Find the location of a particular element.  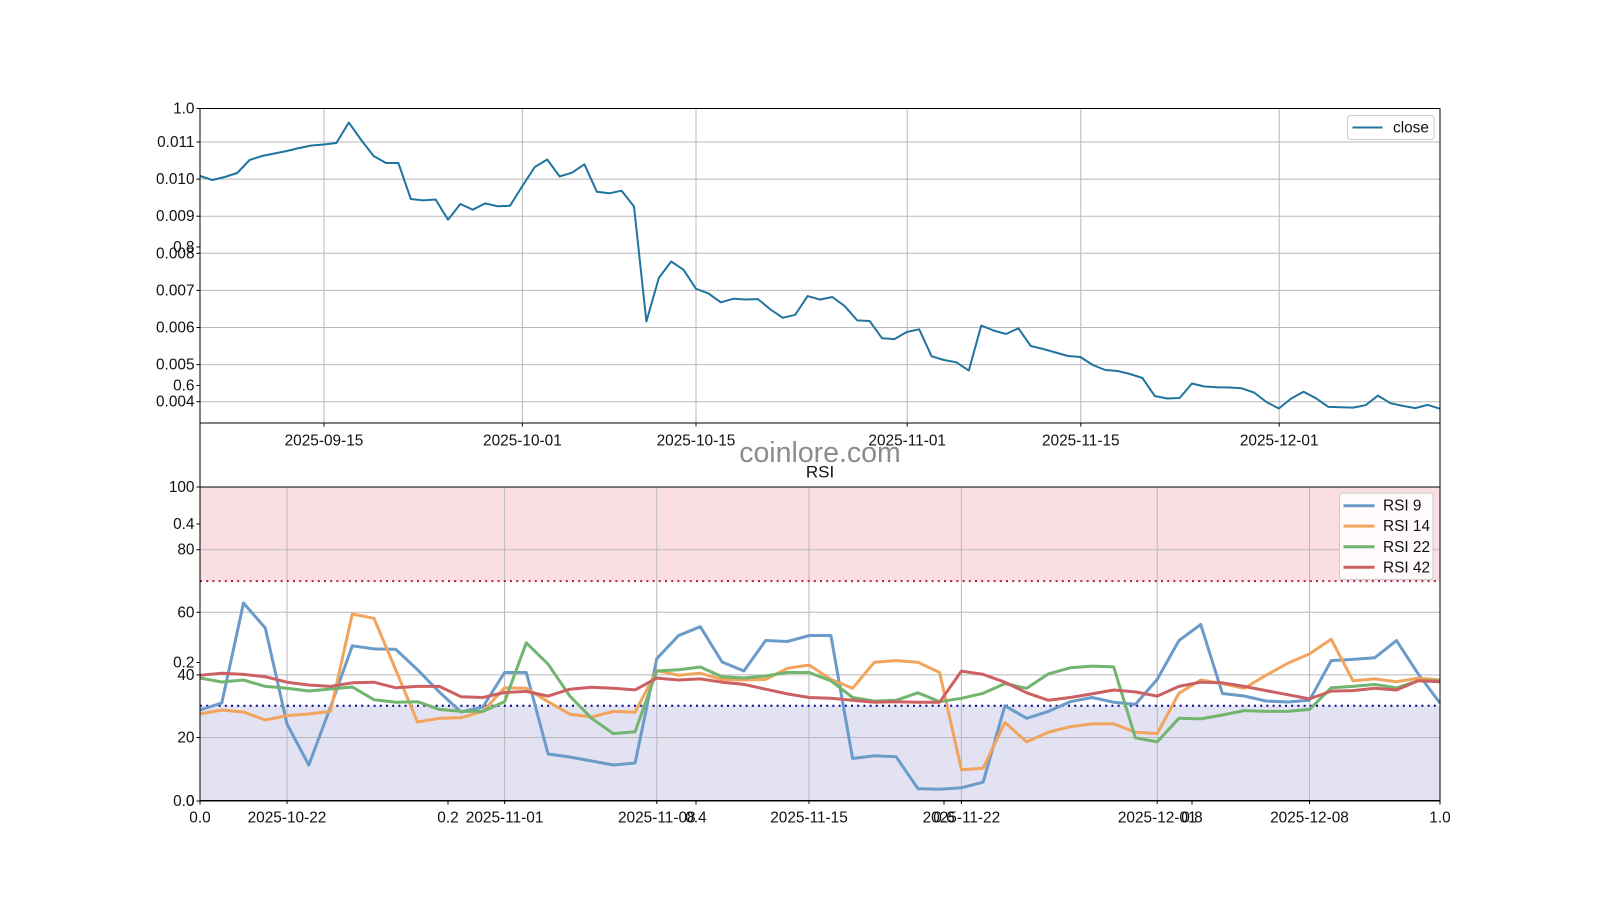

svg-text: RSI is located at coordinates (820, 472).